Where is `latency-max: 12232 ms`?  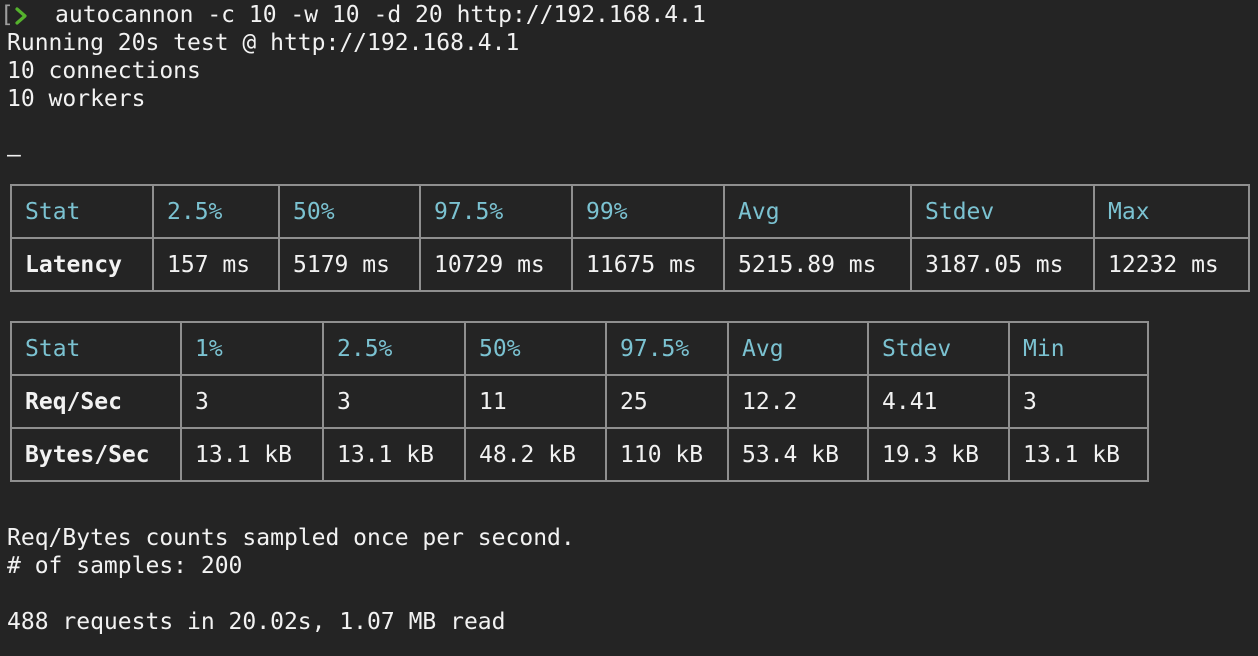 latency-max: 12232 ms is located at coordinates (1171, 264).